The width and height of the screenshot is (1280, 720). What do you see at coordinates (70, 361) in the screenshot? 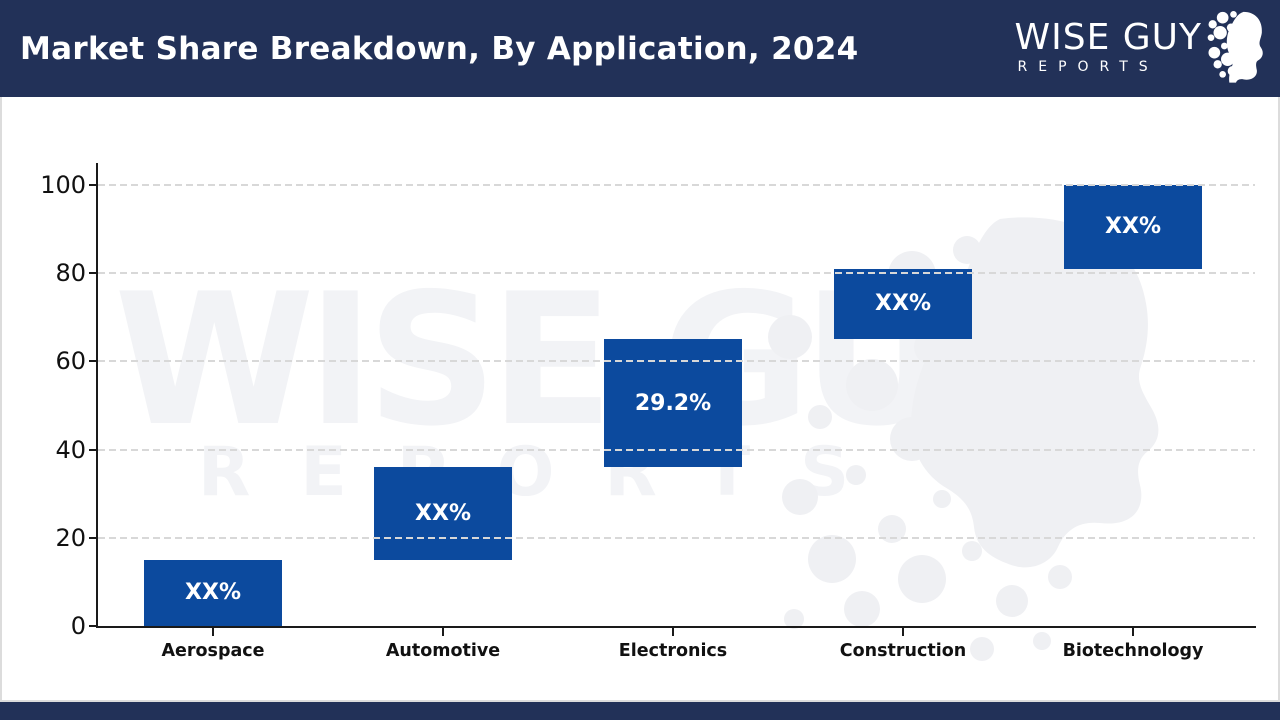
I see `y-tick-label: 60` at bounding box center [70, 361].